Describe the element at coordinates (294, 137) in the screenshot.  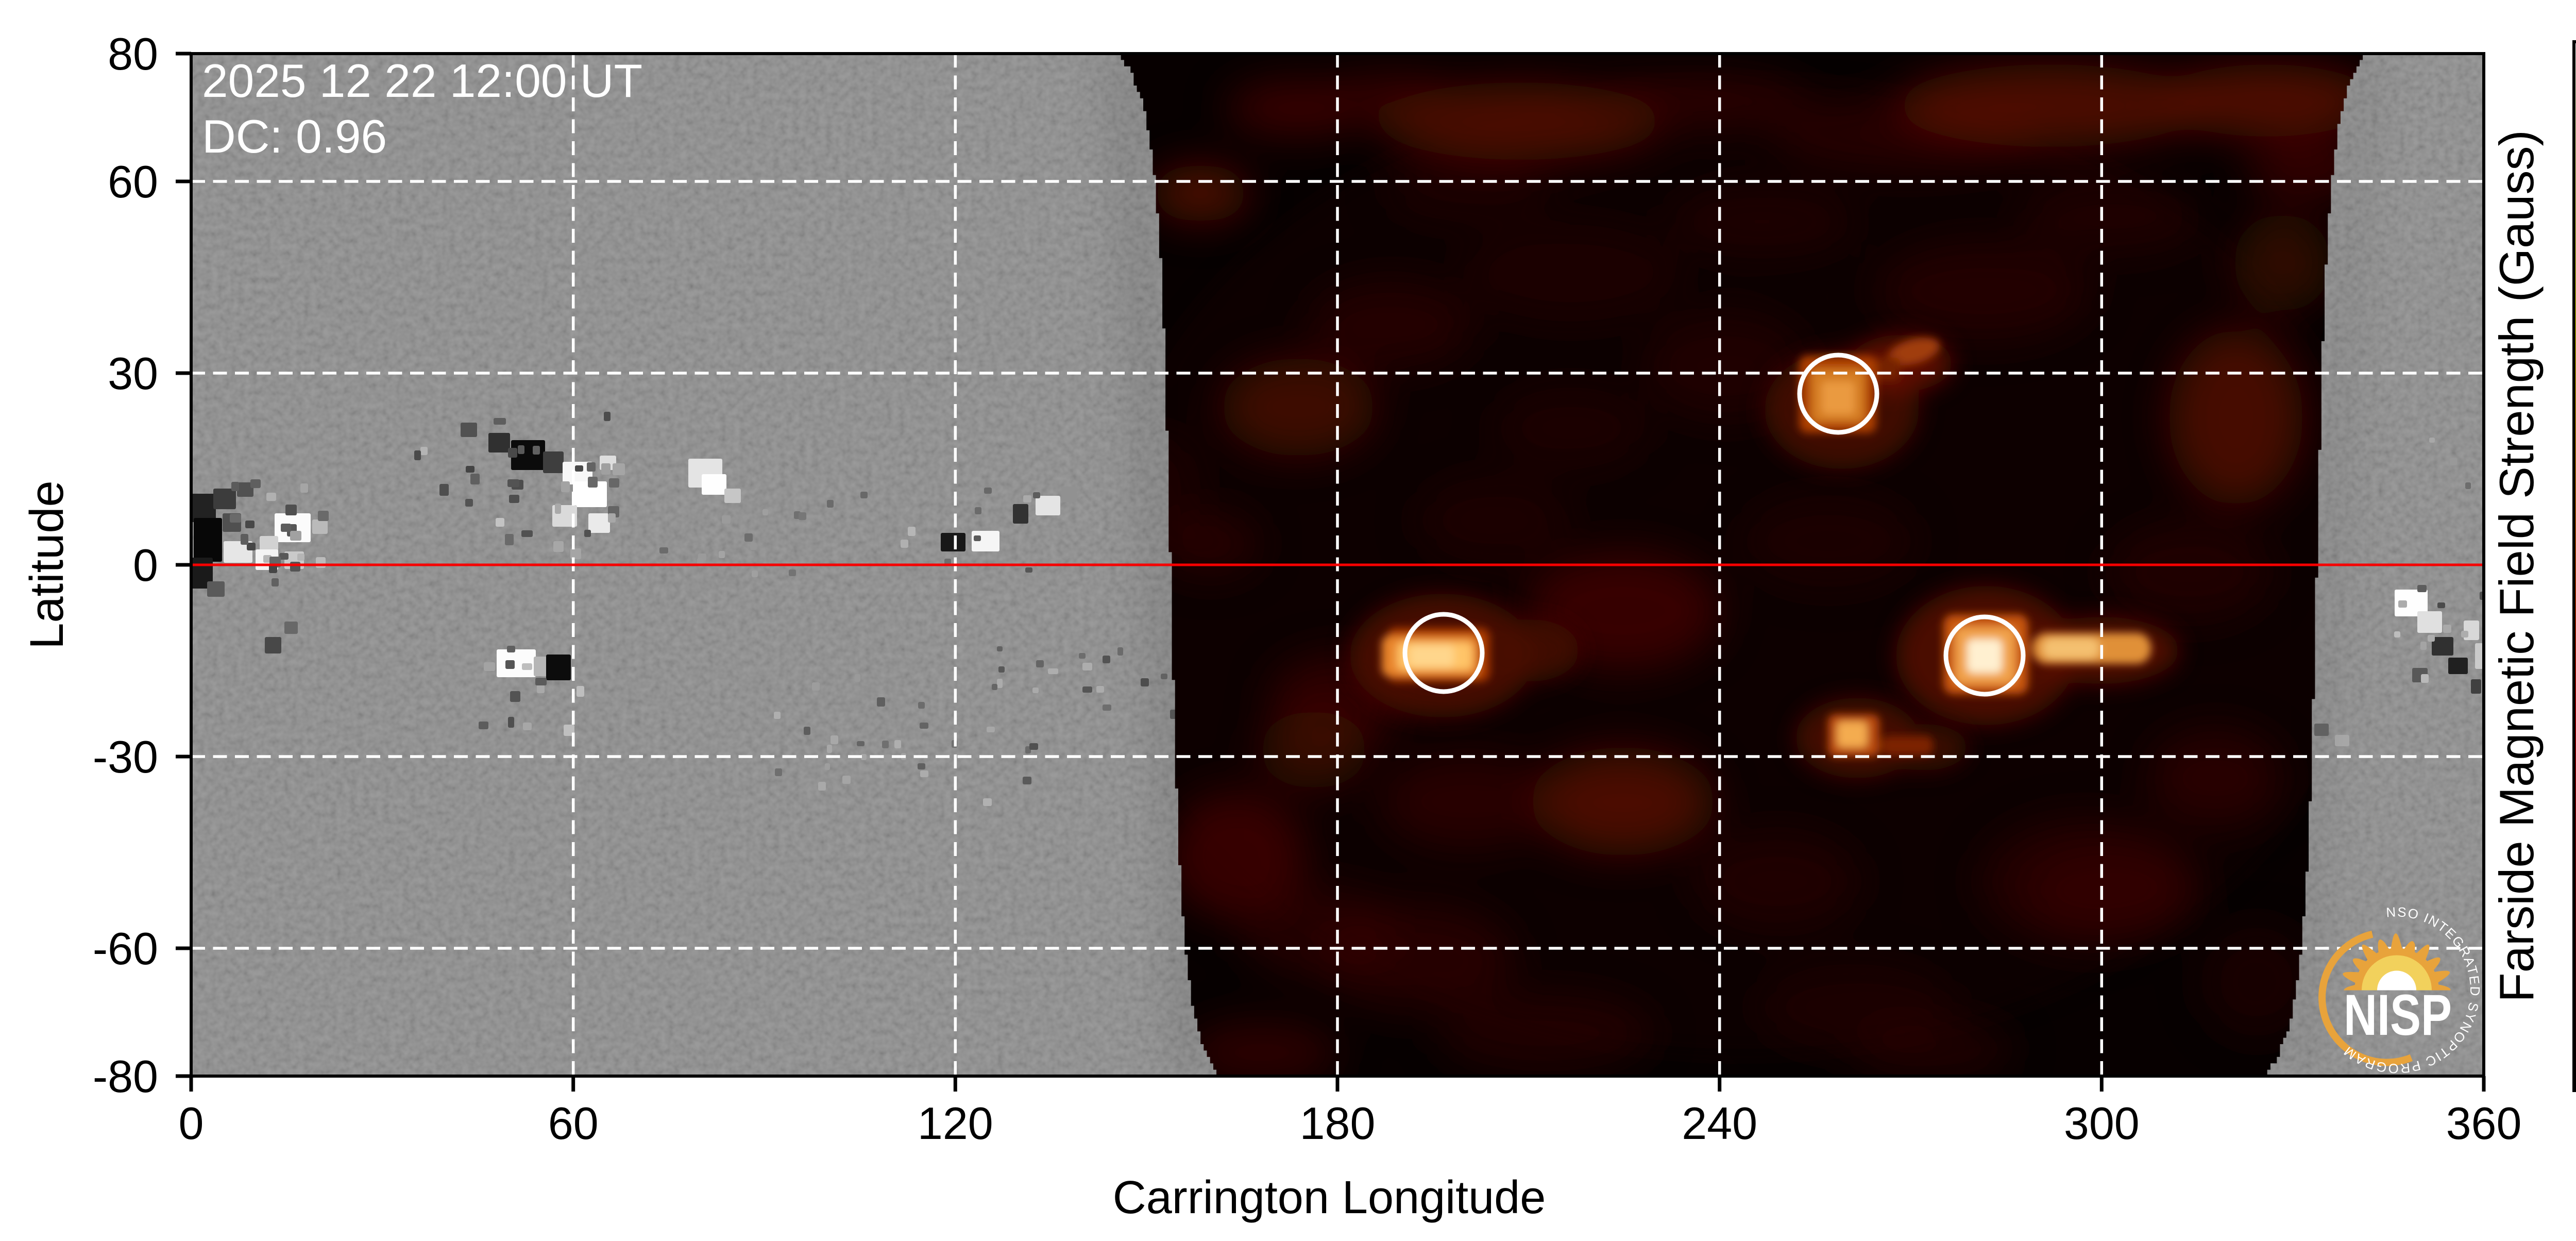
I see `svg-text: DC: 0.96` at that location.